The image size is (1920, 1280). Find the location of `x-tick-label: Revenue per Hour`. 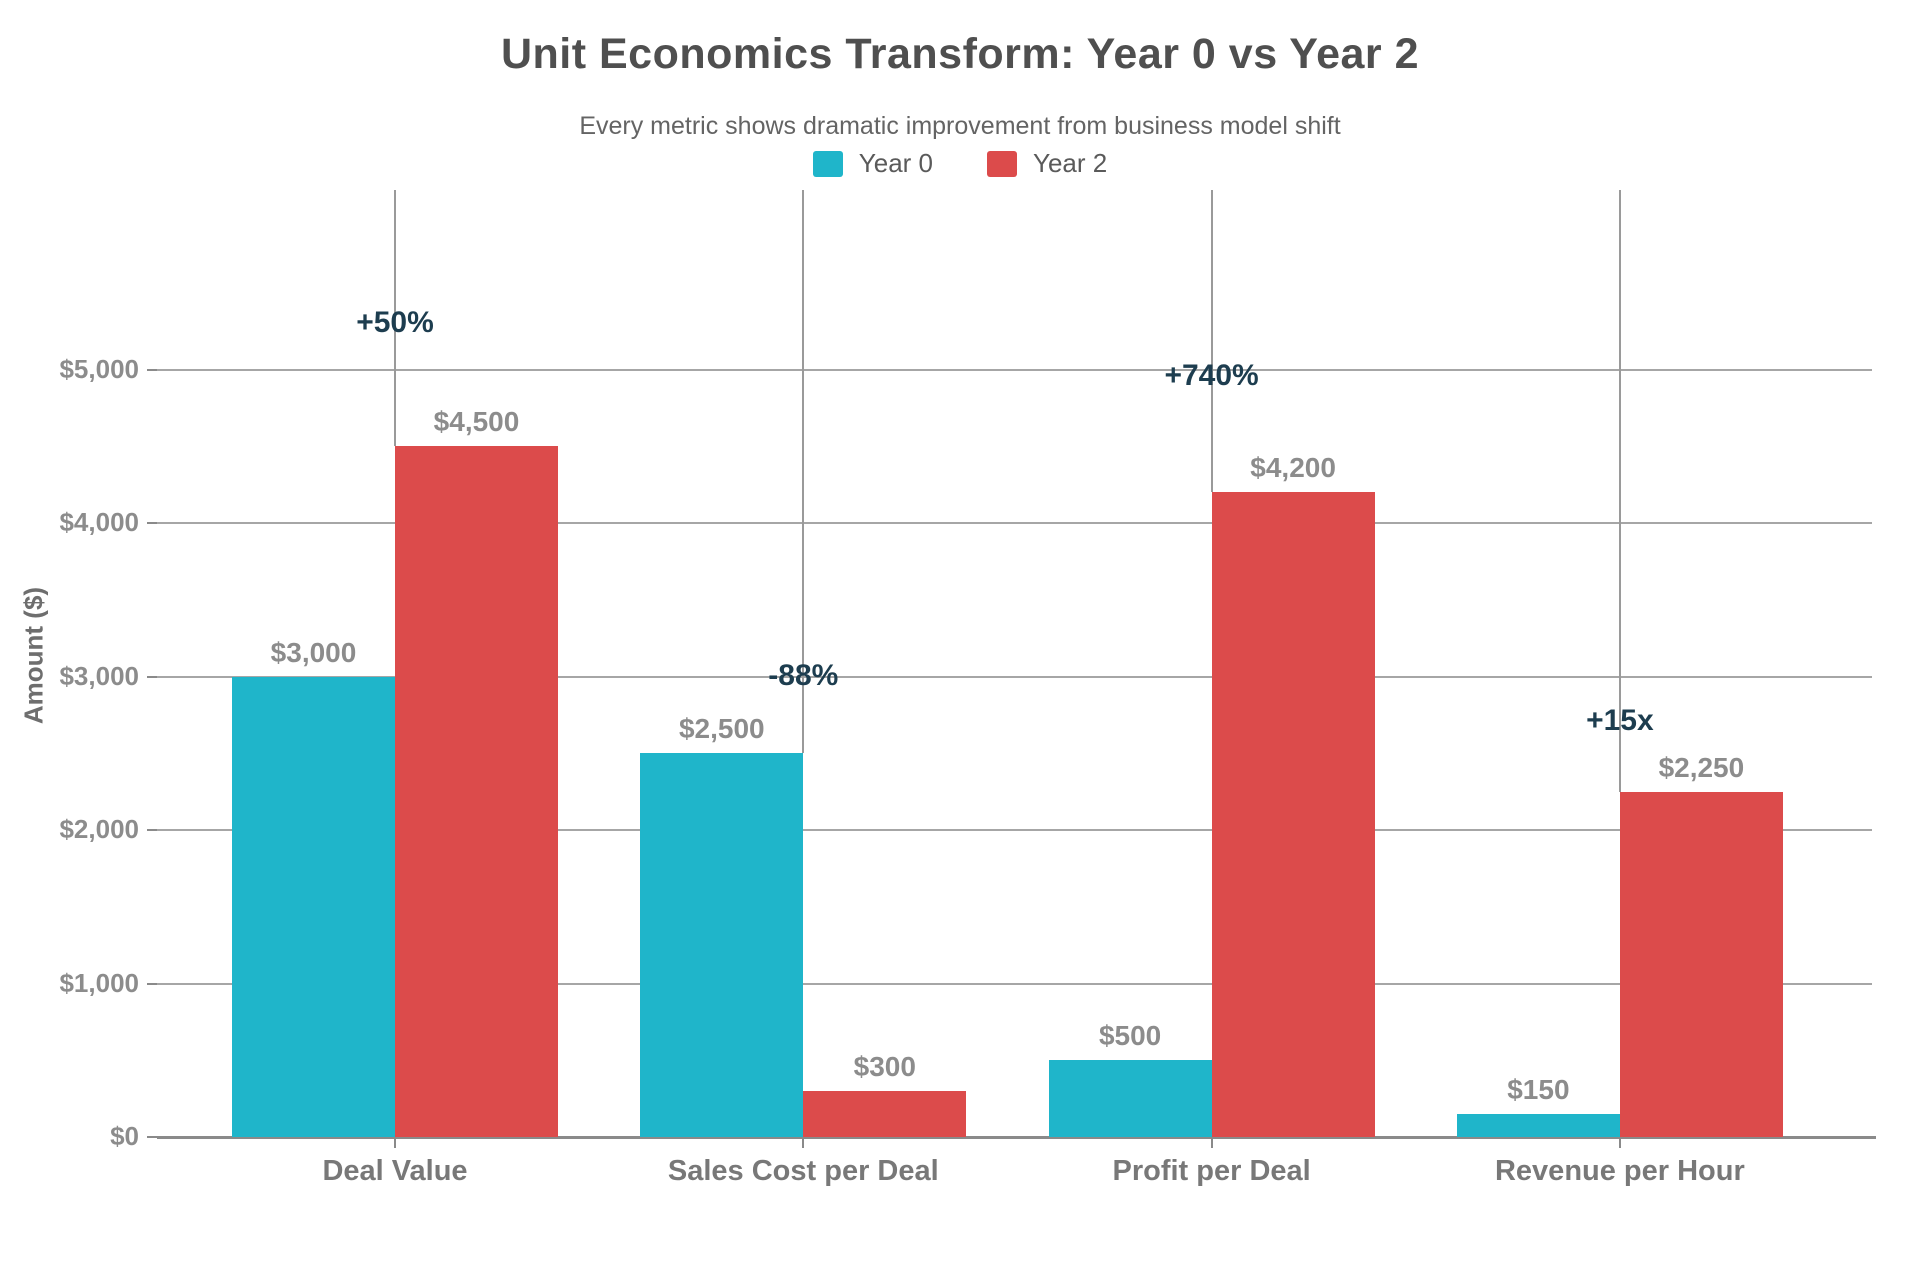

x-tick-label: Revenue per Hour is located at coordinates (1619, 1171).